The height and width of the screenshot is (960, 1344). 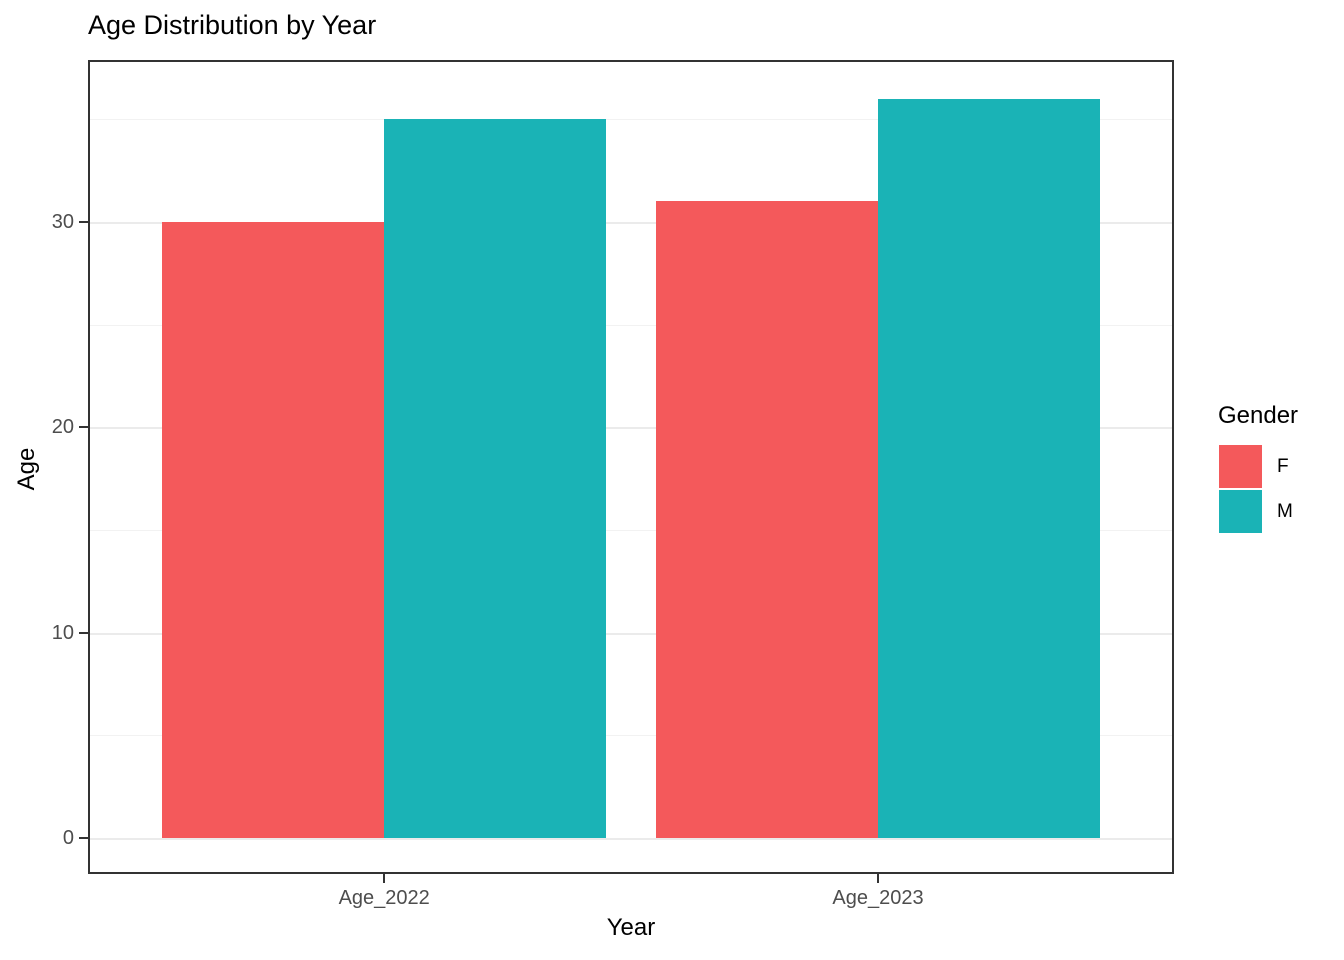 I want to click on bar-f-age_2022, so click(x=273, y=530).